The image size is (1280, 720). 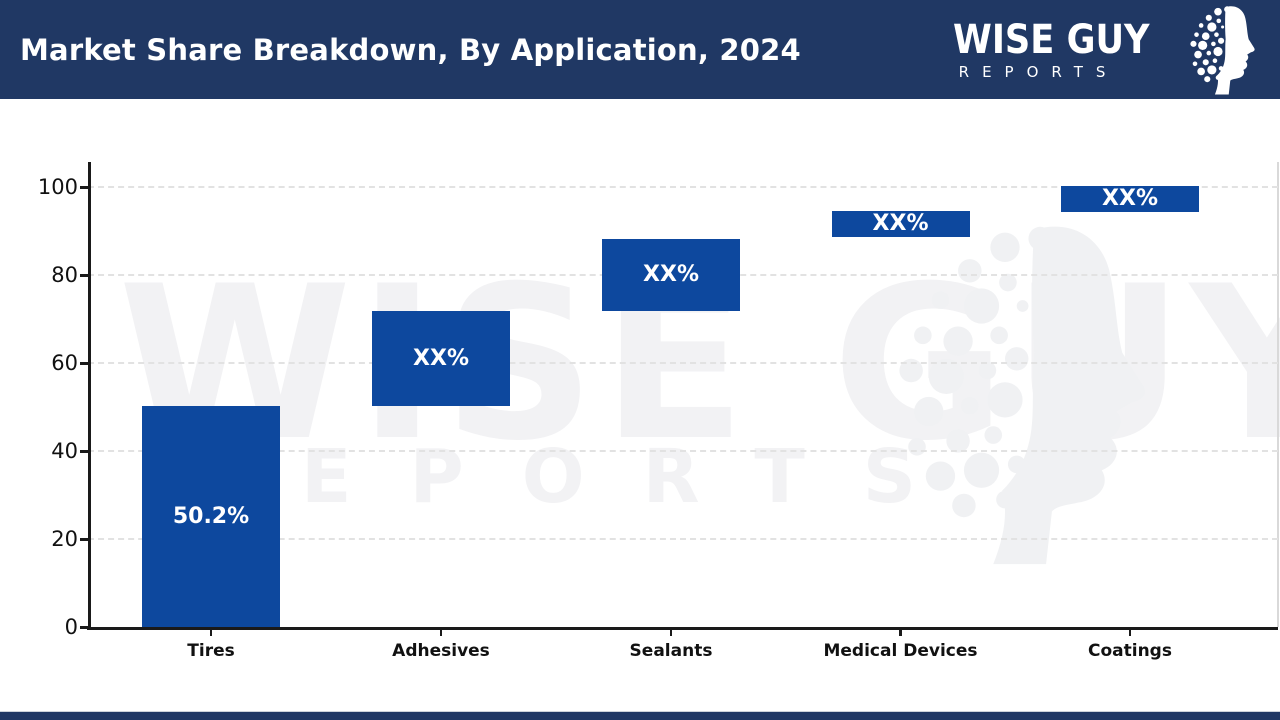 What do you see at coordinates (640, 715) in the screenshot?
I see `footer-bar` at bounding box center [640, 715].